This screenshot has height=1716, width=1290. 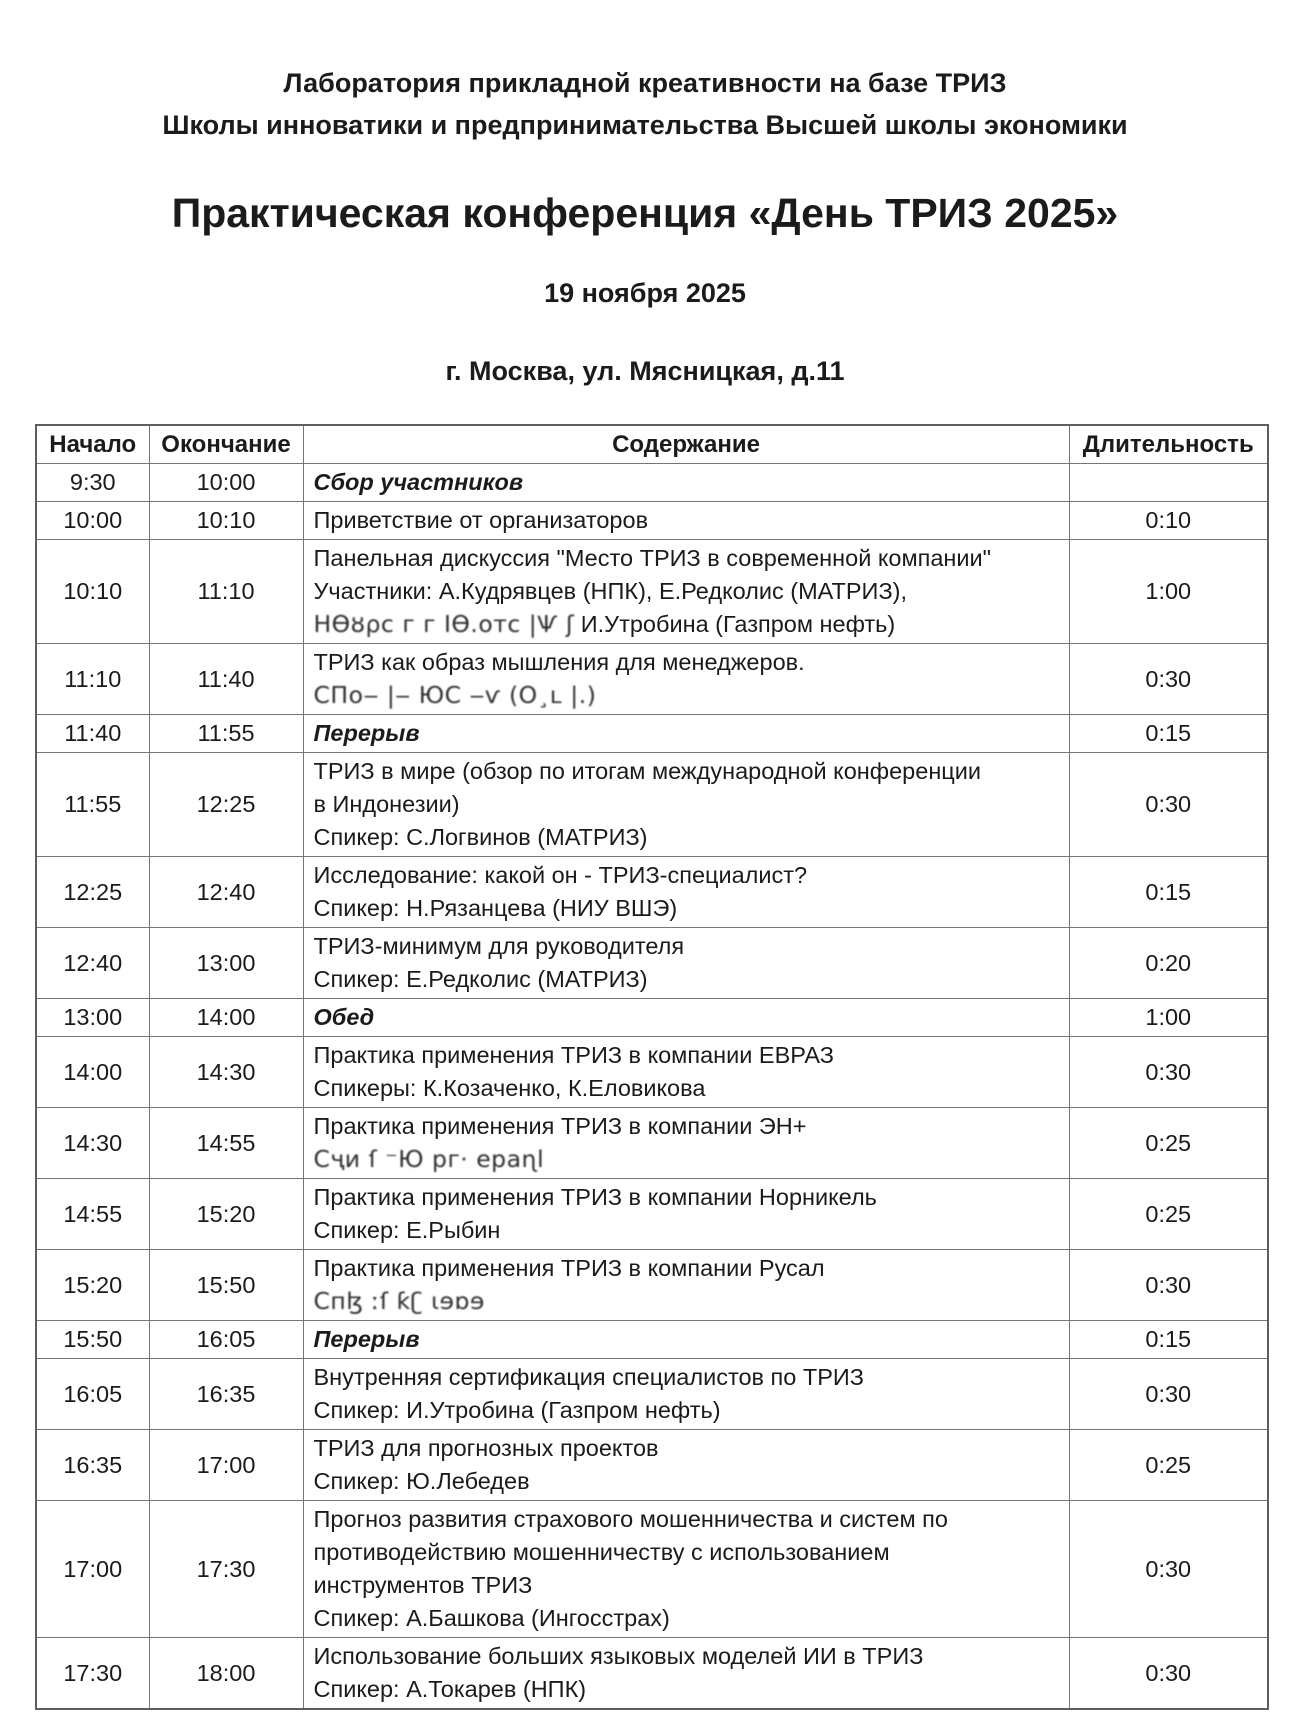 What do you see at coordinates (686, 946) in the screenshot?
I see `content-line: ТРИЗ-минимум для руководителя` at bounding box center [686, 946].